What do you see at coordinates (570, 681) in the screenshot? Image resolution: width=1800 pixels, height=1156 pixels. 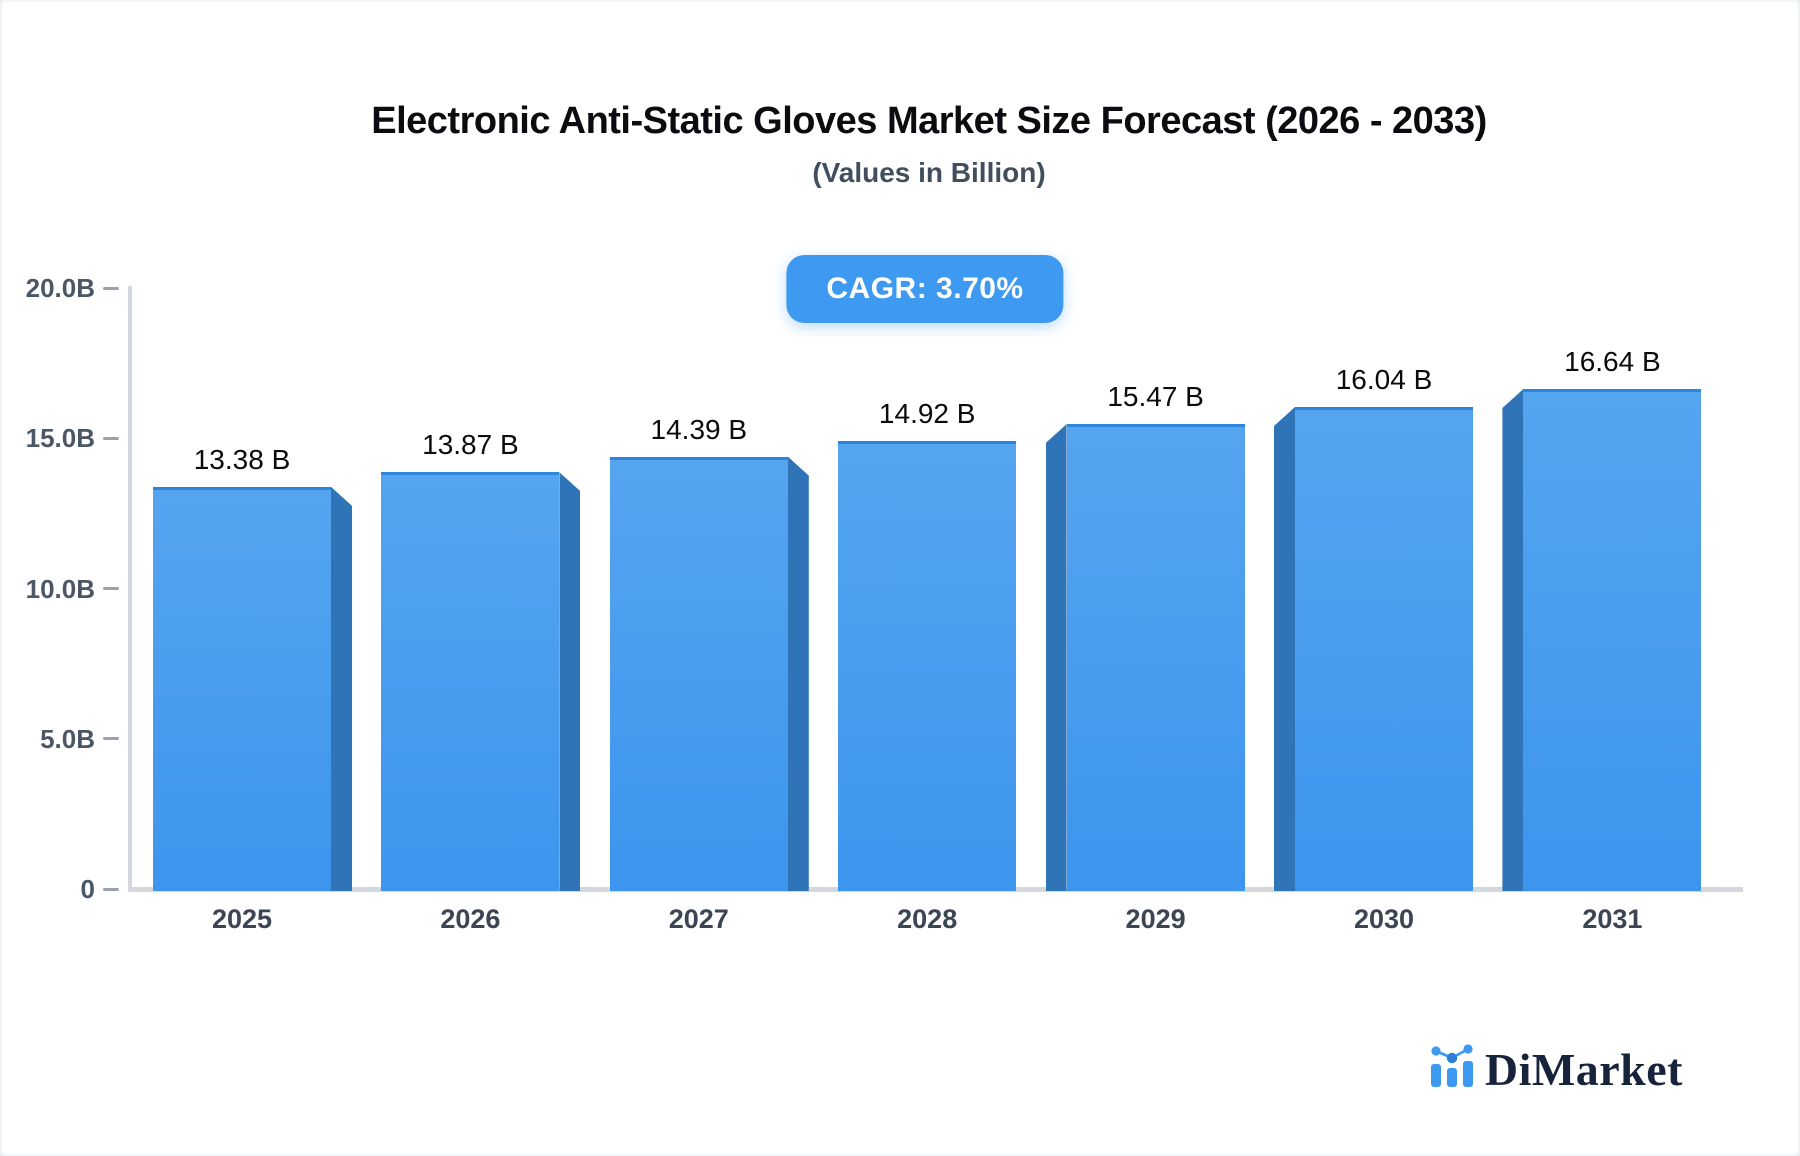 I see `bar-side-face-2026` at bounding box center [570, 681].